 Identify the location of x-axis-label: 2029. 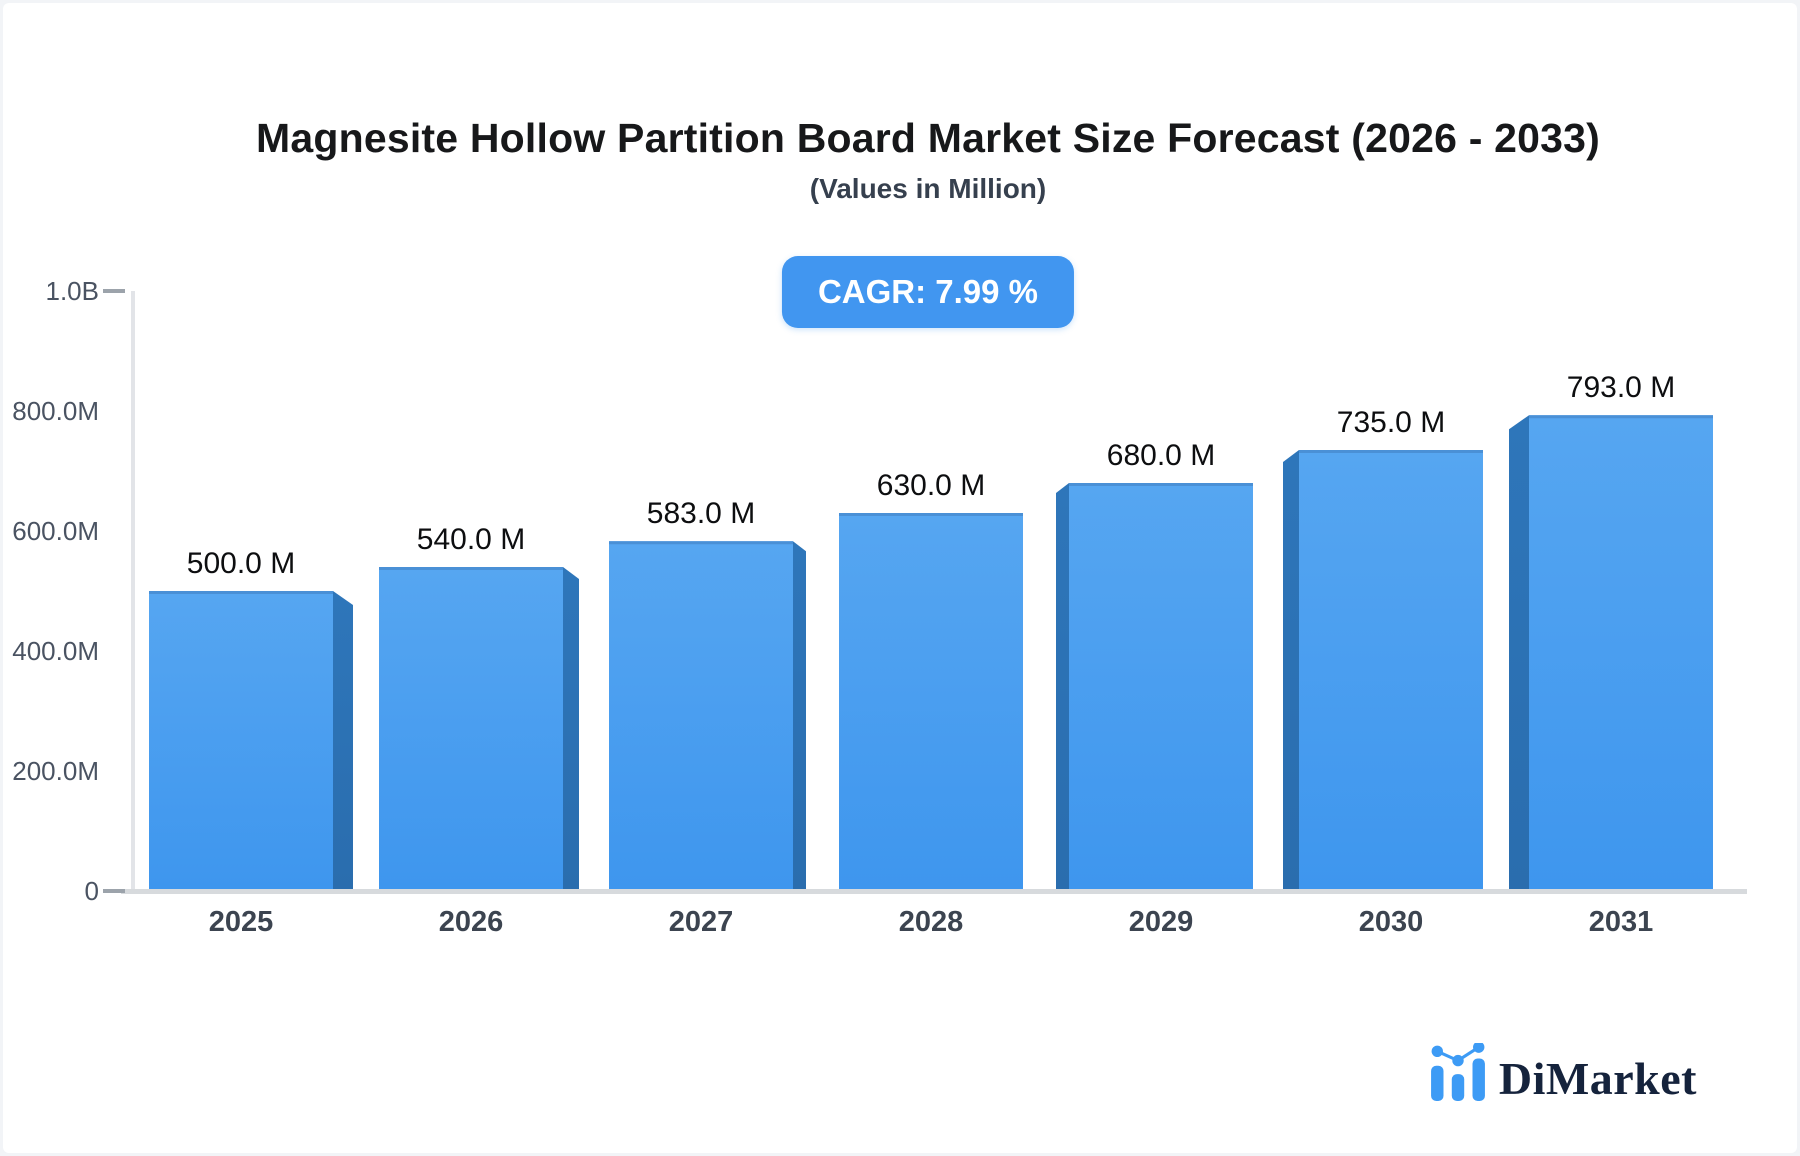
(1161, 922).